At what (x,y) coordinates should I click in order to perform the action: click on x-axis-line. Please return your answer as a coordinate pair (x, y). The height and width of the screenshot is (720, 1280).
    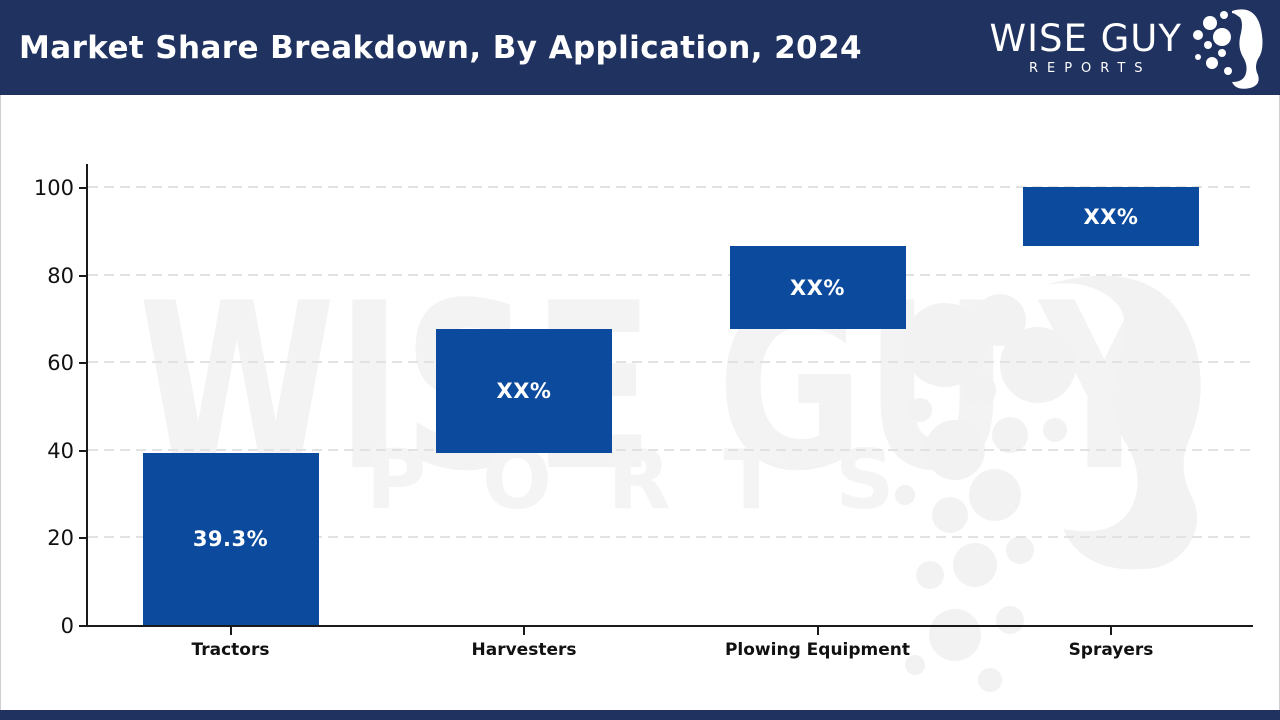
    Looking at the image, I should click on (669, 626).